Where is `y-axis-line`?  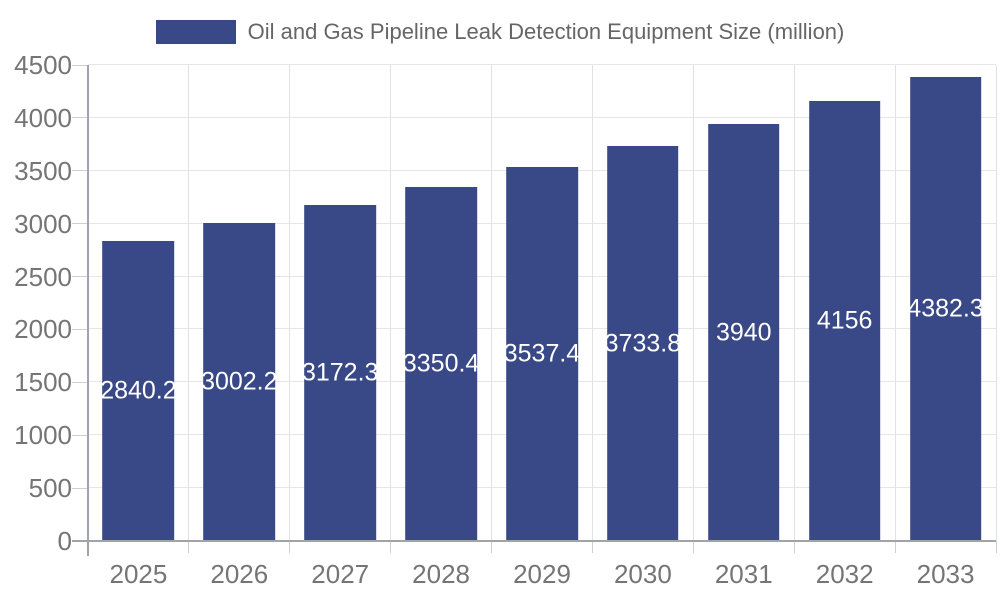
y-axis-line is located at coordinates (88, 310).